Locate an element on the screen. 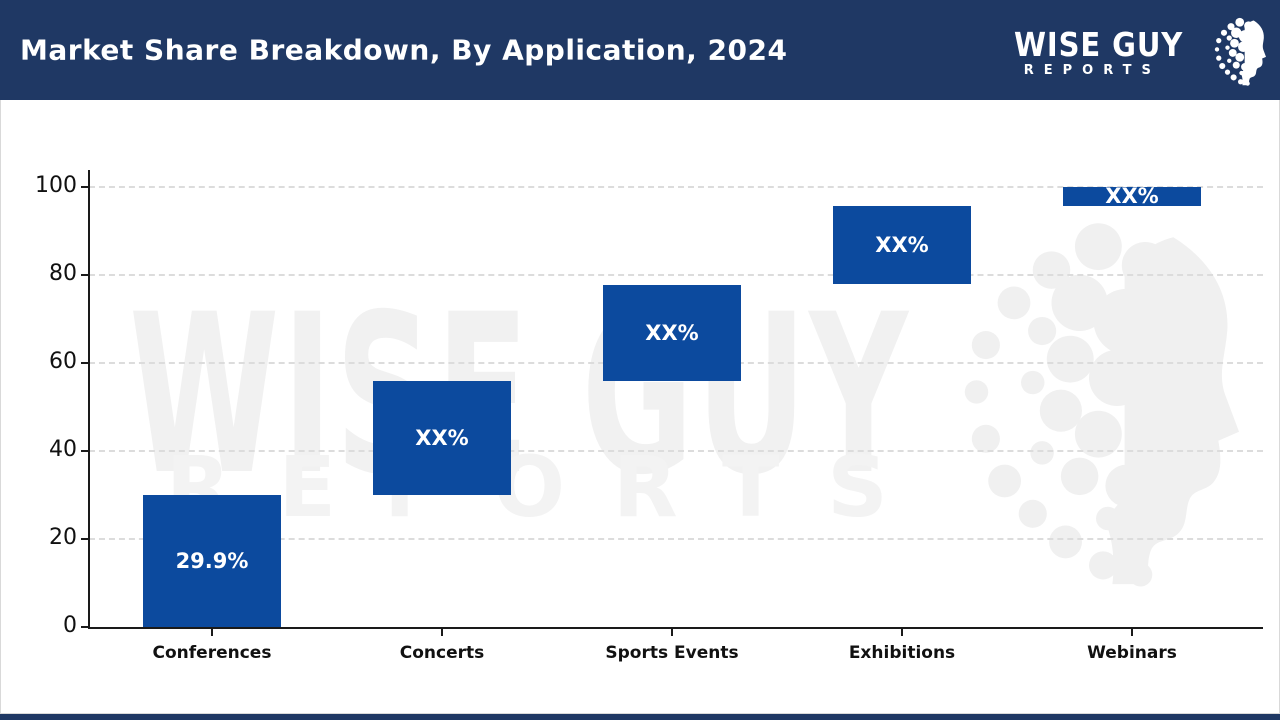 The width and height of the screenshot is (1280, 720). bar-conferences: 29.9% is located at coordinates (212, 561).